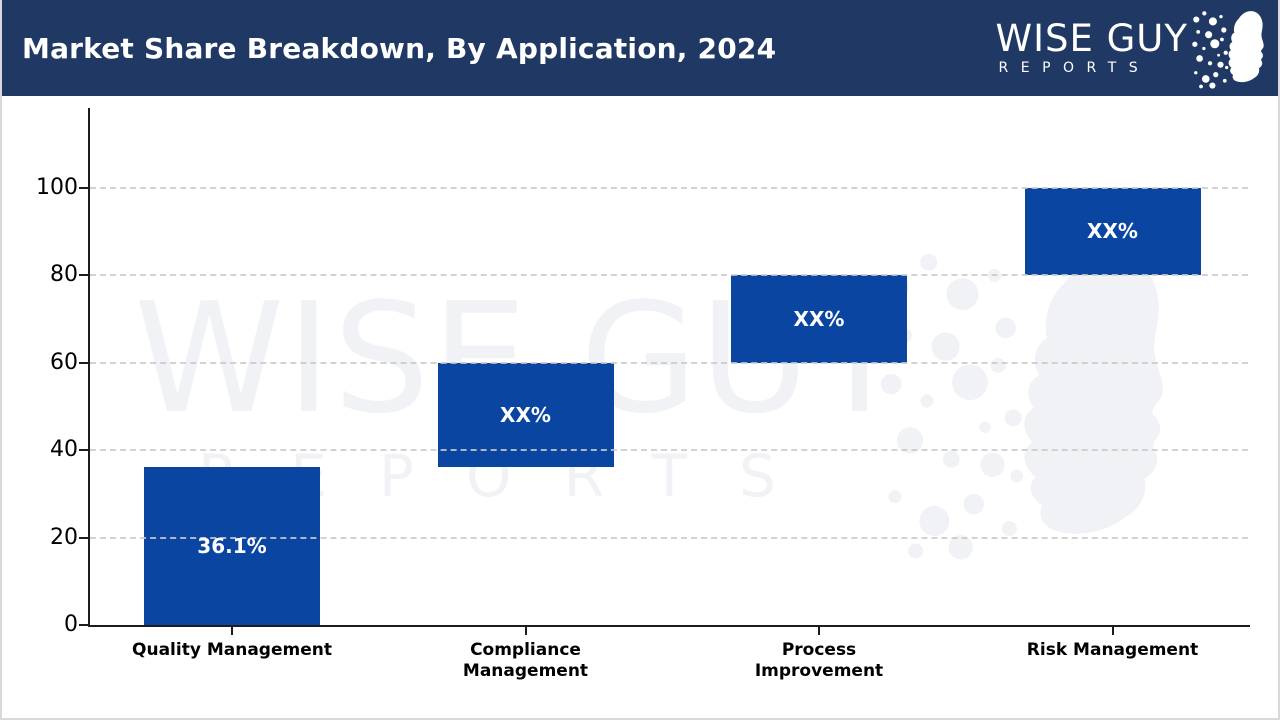 This screenshot has width=1280, height=720. I want to click on y-axis-tick-label: 60, so click(64, 362).